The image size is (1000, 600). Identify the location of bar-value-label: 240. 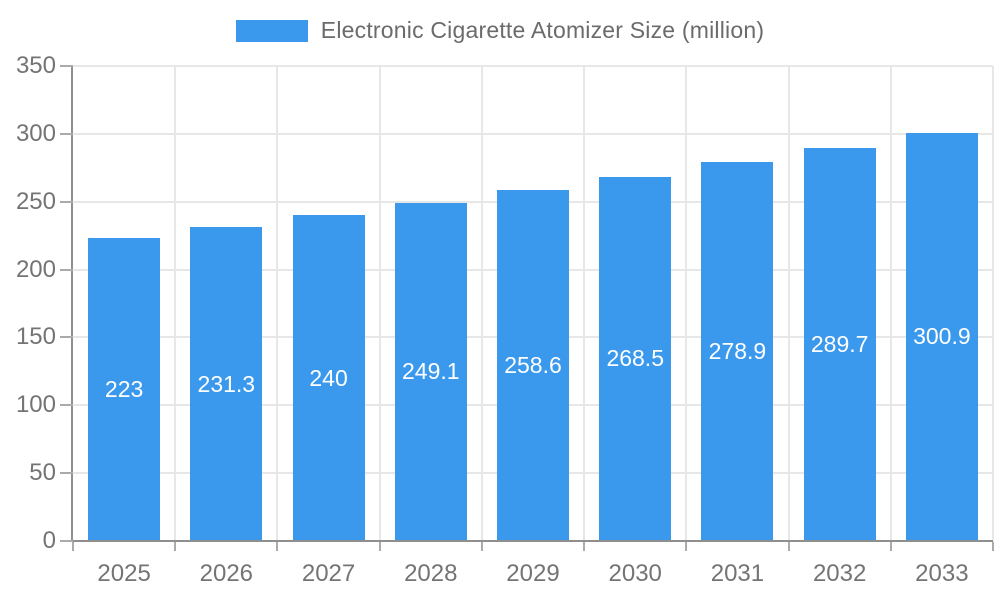
(328, 377).